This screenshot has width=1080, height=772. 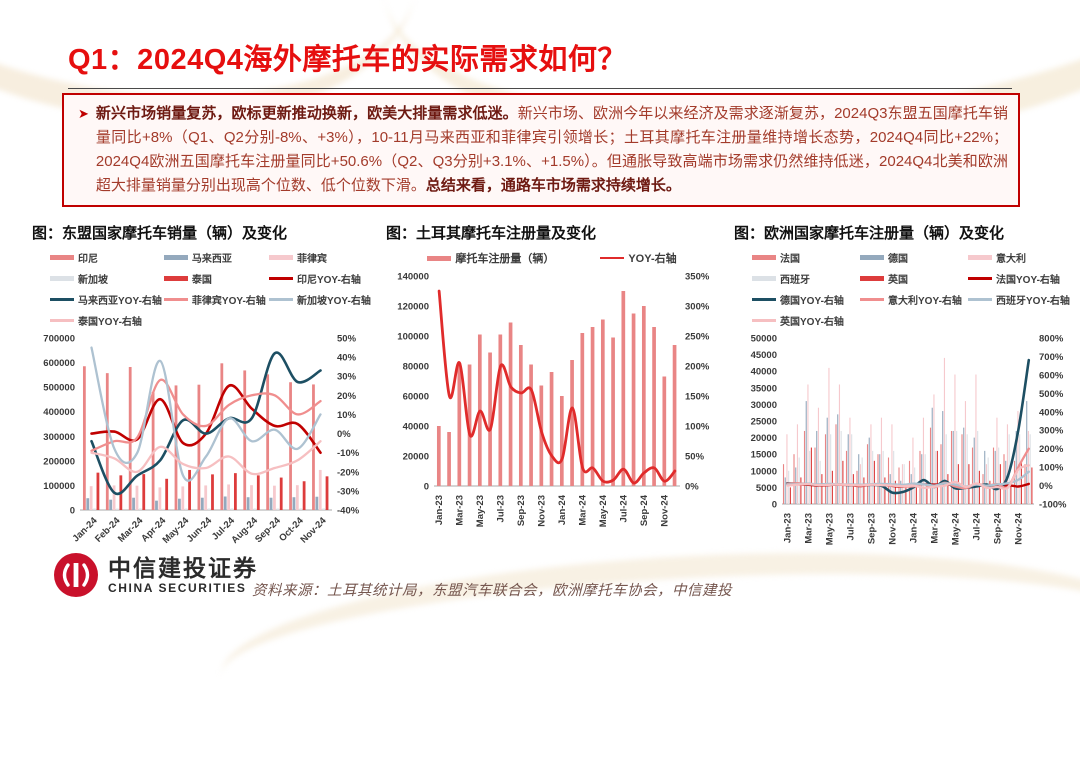 What do you see at coordinates (697, 337) in the screenshot?
I see `svg-text: 250%` at bounding box center [697, 337].